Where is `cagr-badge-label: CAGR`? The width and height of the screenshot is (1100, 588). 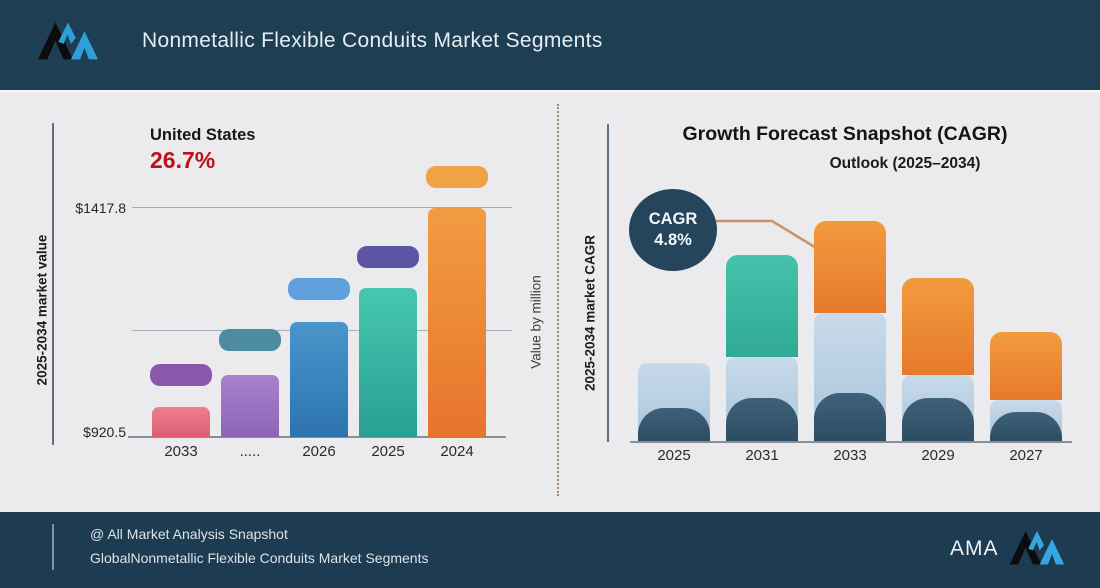
cagr-badge-label: CAGR is located at coordinates (673, 219).